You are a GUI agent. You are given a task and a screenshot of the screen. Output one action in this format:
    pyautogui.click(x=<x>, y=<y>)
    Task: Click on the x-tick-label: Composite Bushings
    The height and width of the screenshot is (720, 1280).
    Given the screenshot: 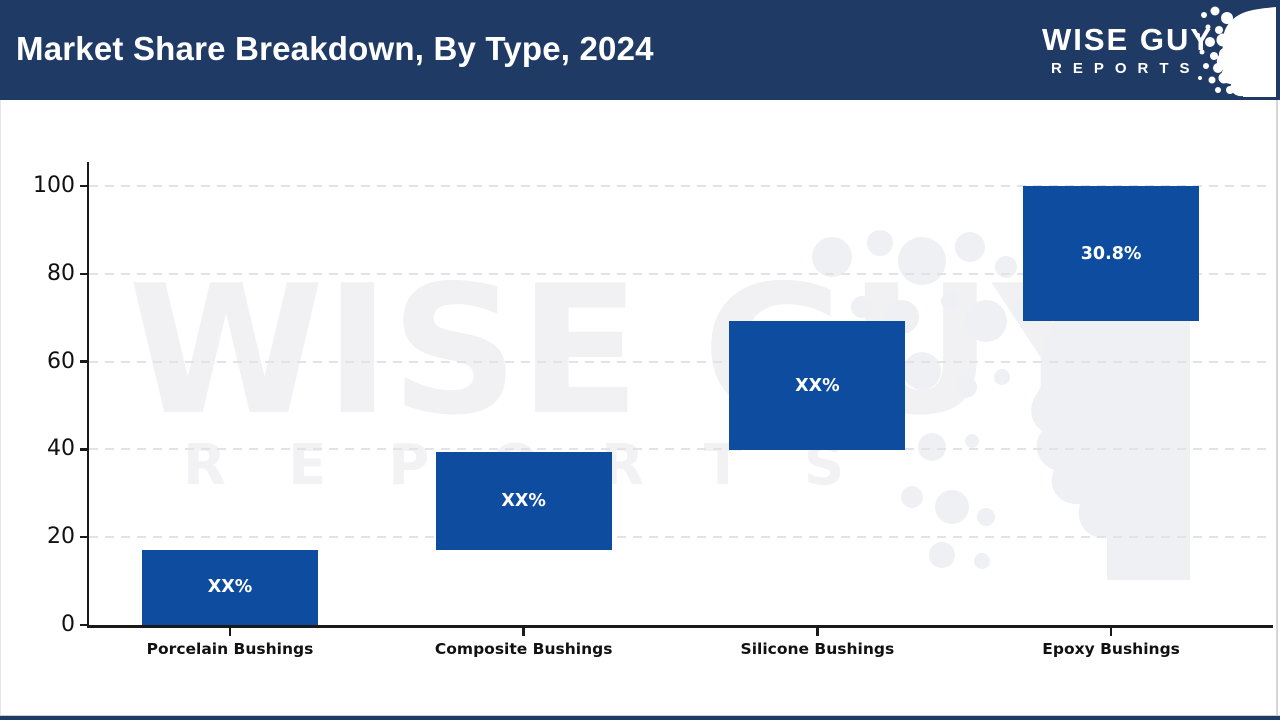 What is the action you would take?
    pyautogui.click(x=523, y=649)
    